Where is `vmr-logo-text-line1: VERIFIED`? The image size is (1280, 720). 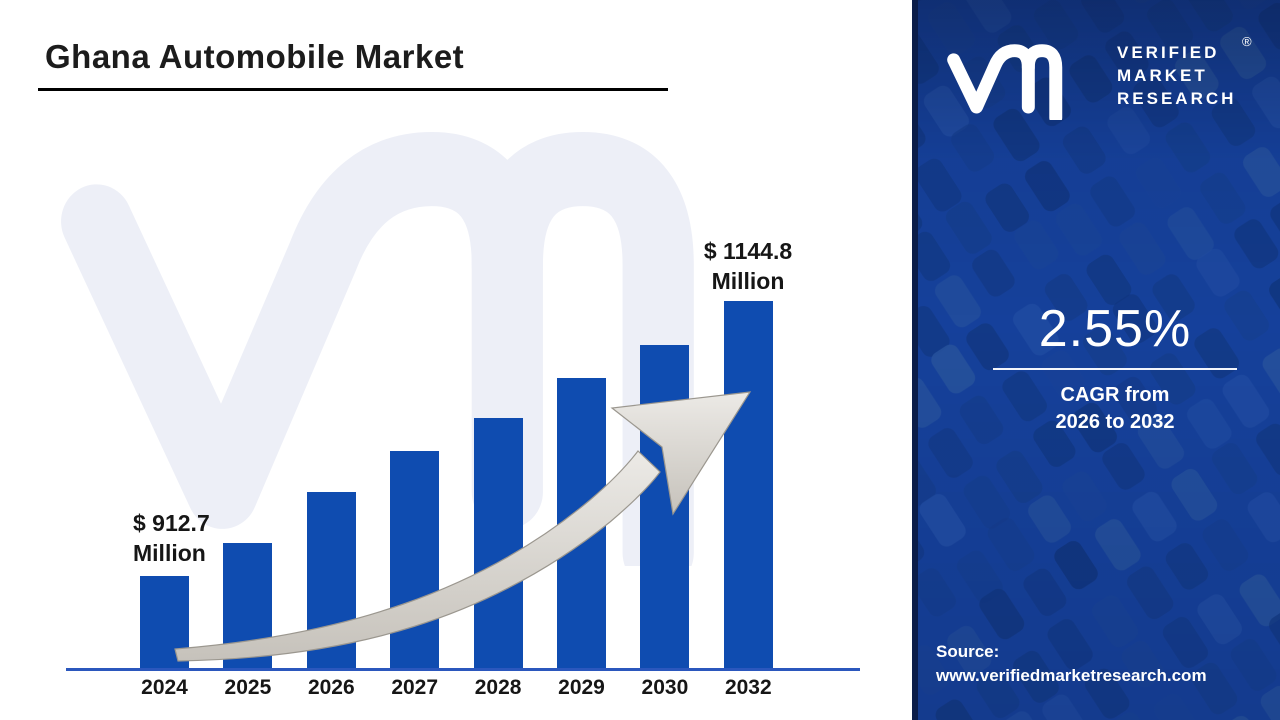
vmr-logo-text-line1: VERIFIED is located at coordinates (1168, 52).